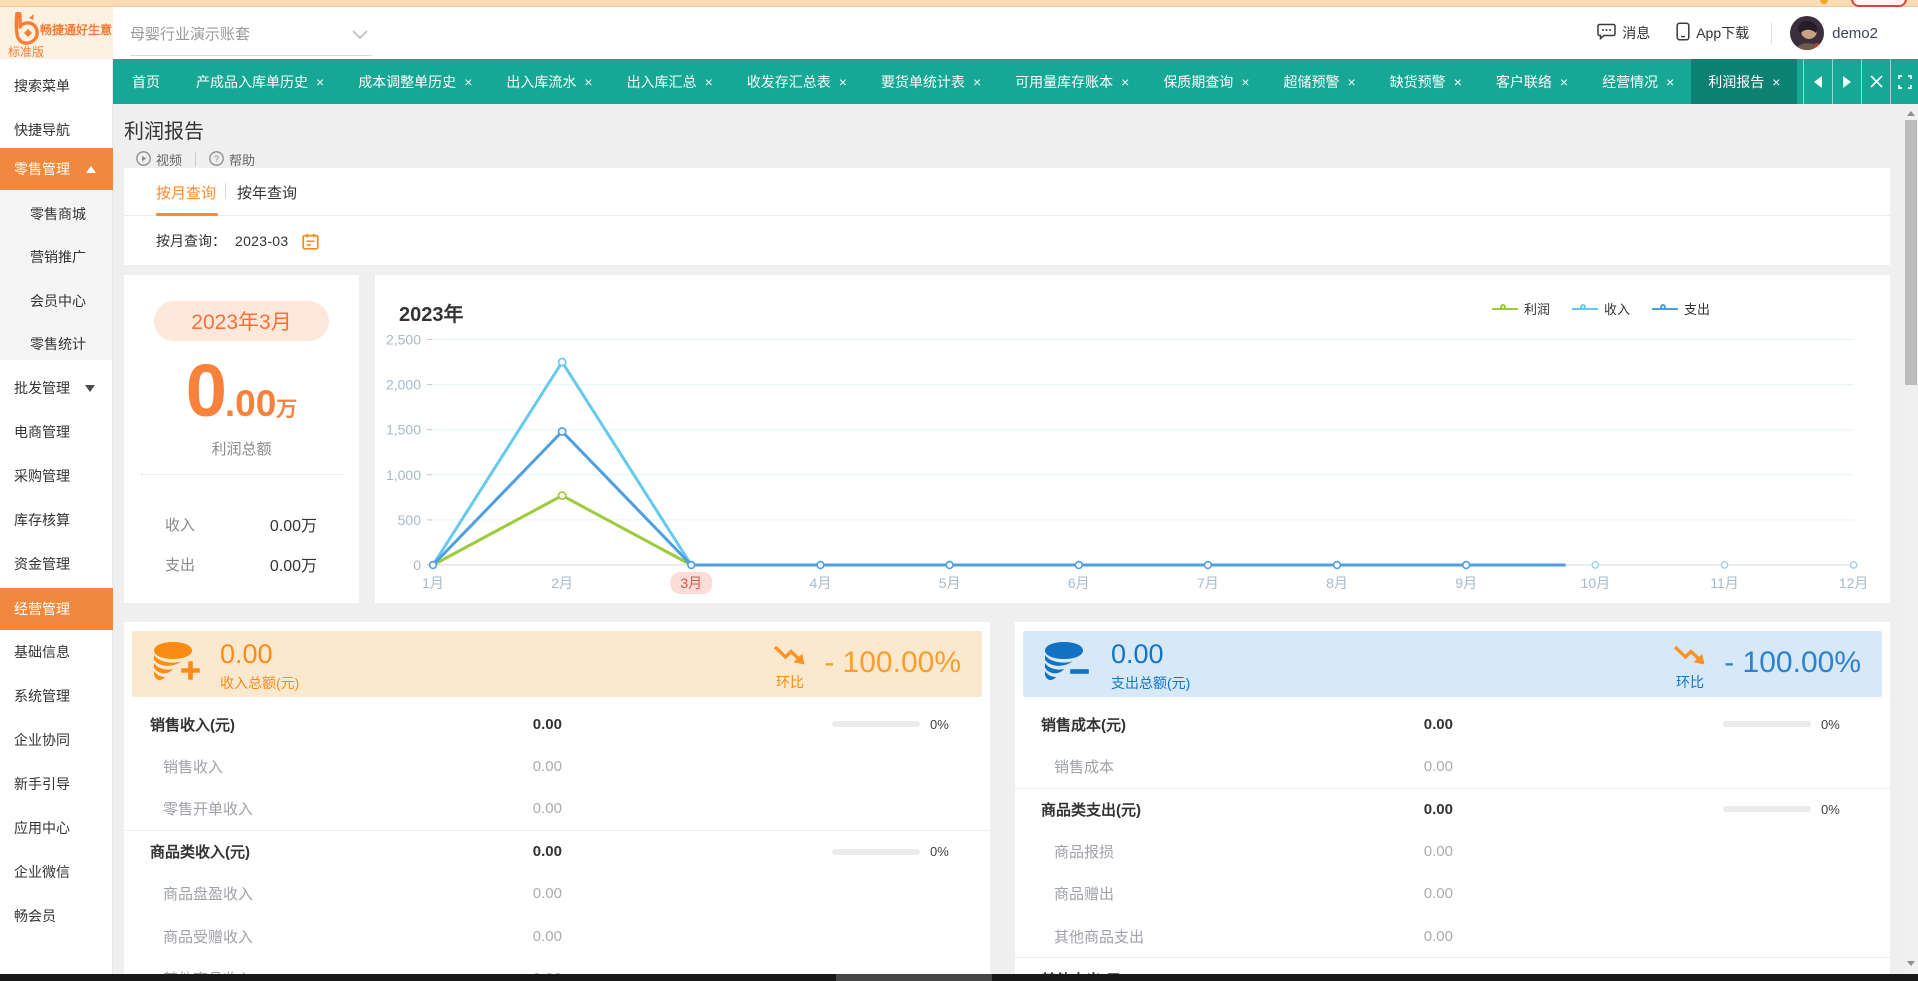 This screenshot has width=1918, height=981. I want to click on open-tab-可用量库存账本: 可用量库存账本 ×, so click(1072, 81).